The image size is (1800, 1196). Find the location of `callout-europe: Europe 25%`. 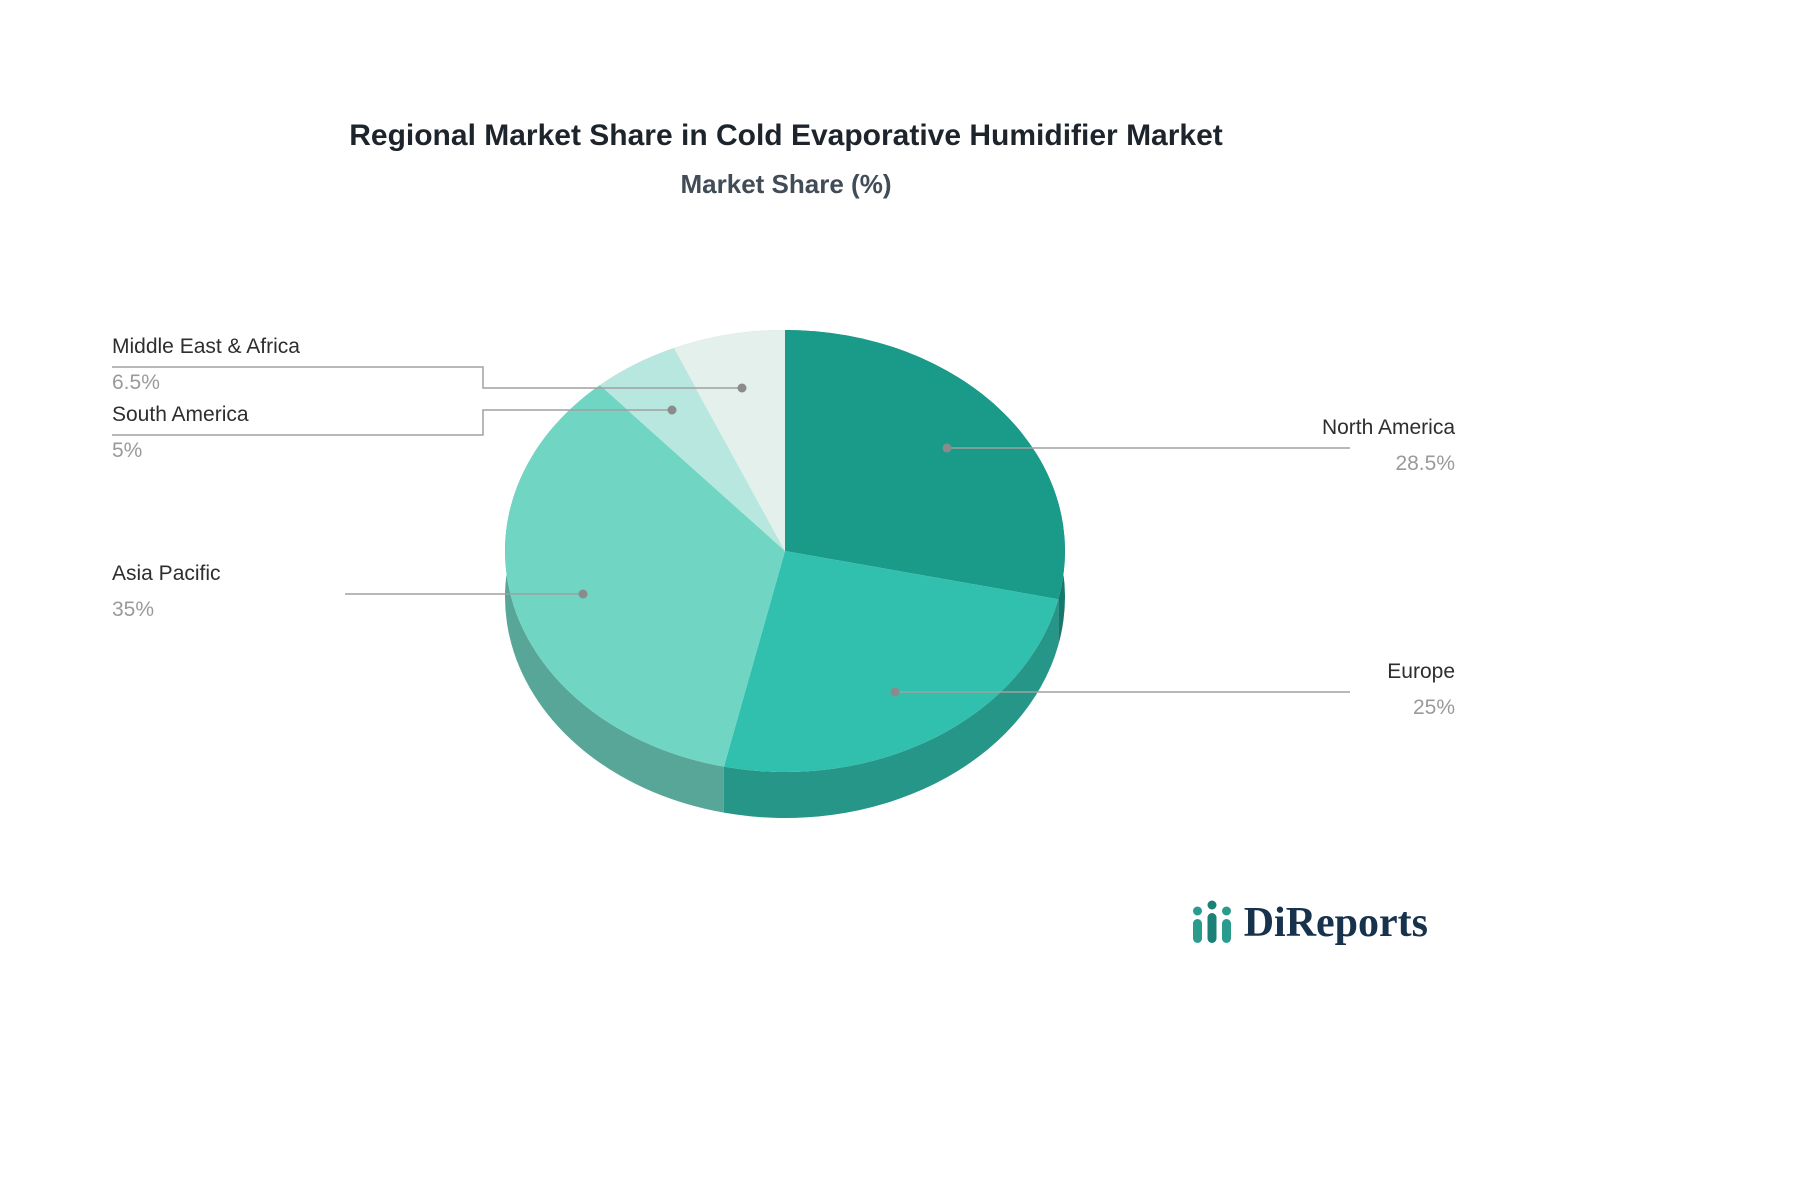

callout-europe: Europe 25% is located at coordinates (1421, 689).